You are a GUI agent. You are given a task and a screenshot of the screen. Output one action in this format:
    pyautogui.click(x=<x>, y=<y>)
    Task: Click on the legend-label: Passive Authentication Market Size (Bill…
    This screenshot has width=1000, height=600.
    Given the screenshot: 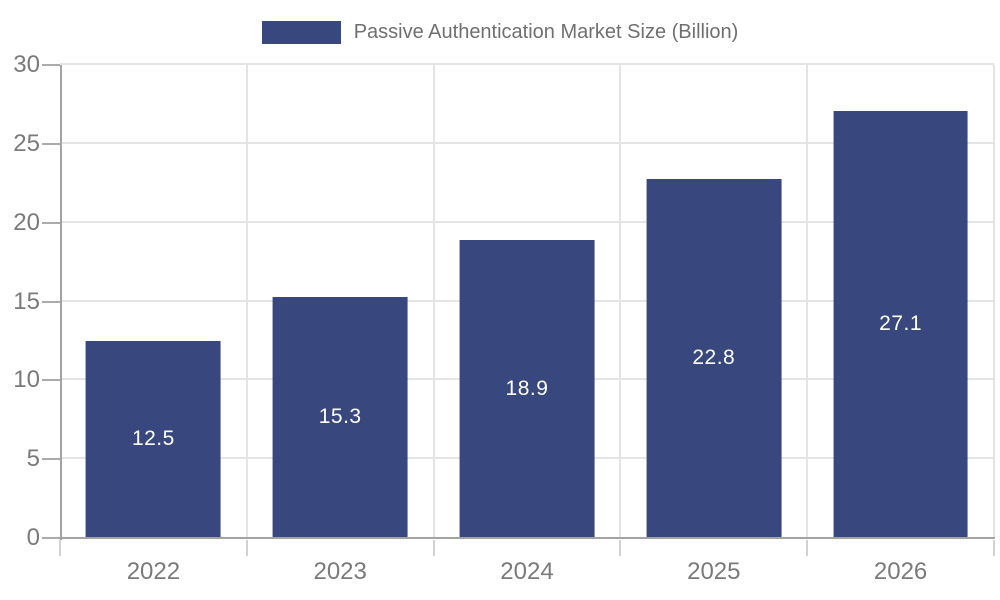 What is the action you would take?
    pyautogui.click(x=546, y=31)
    